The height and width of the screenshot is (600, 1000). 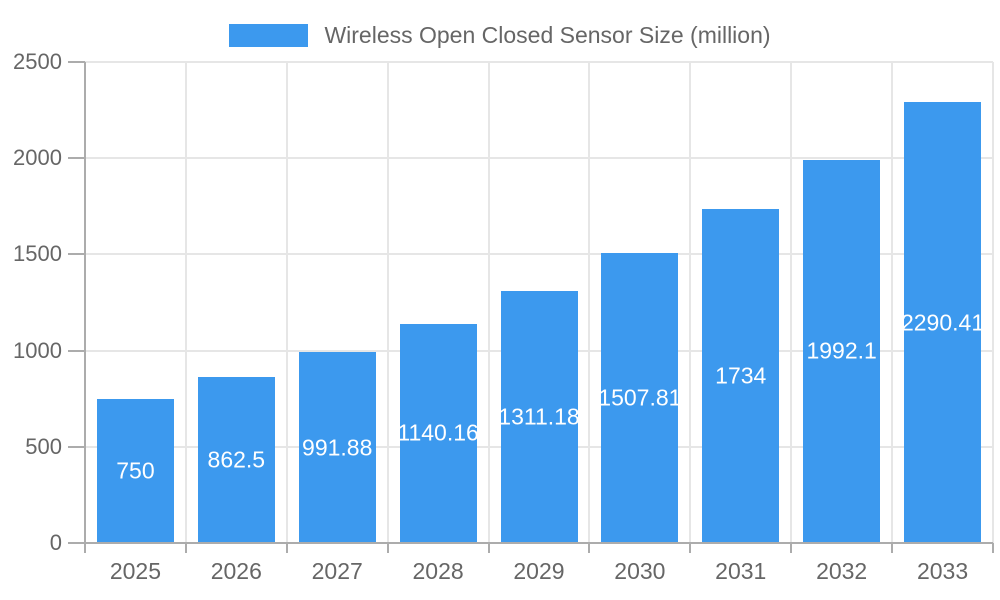 I want to click on bar-2031: 1734, so click(x=741, y=376).